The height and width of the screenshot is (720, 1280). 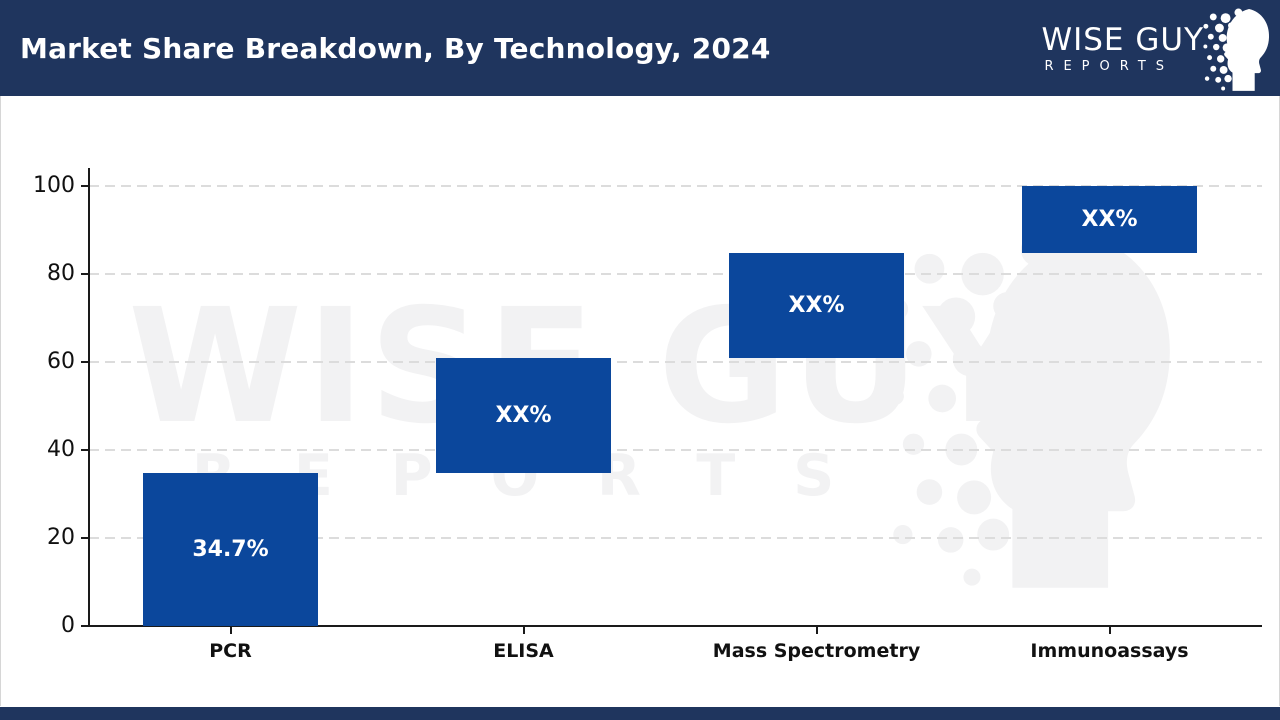 What do you see at coordinates (640, 713) in the screenshot?
I see `footer-bar` at bounding box center [640, 713].